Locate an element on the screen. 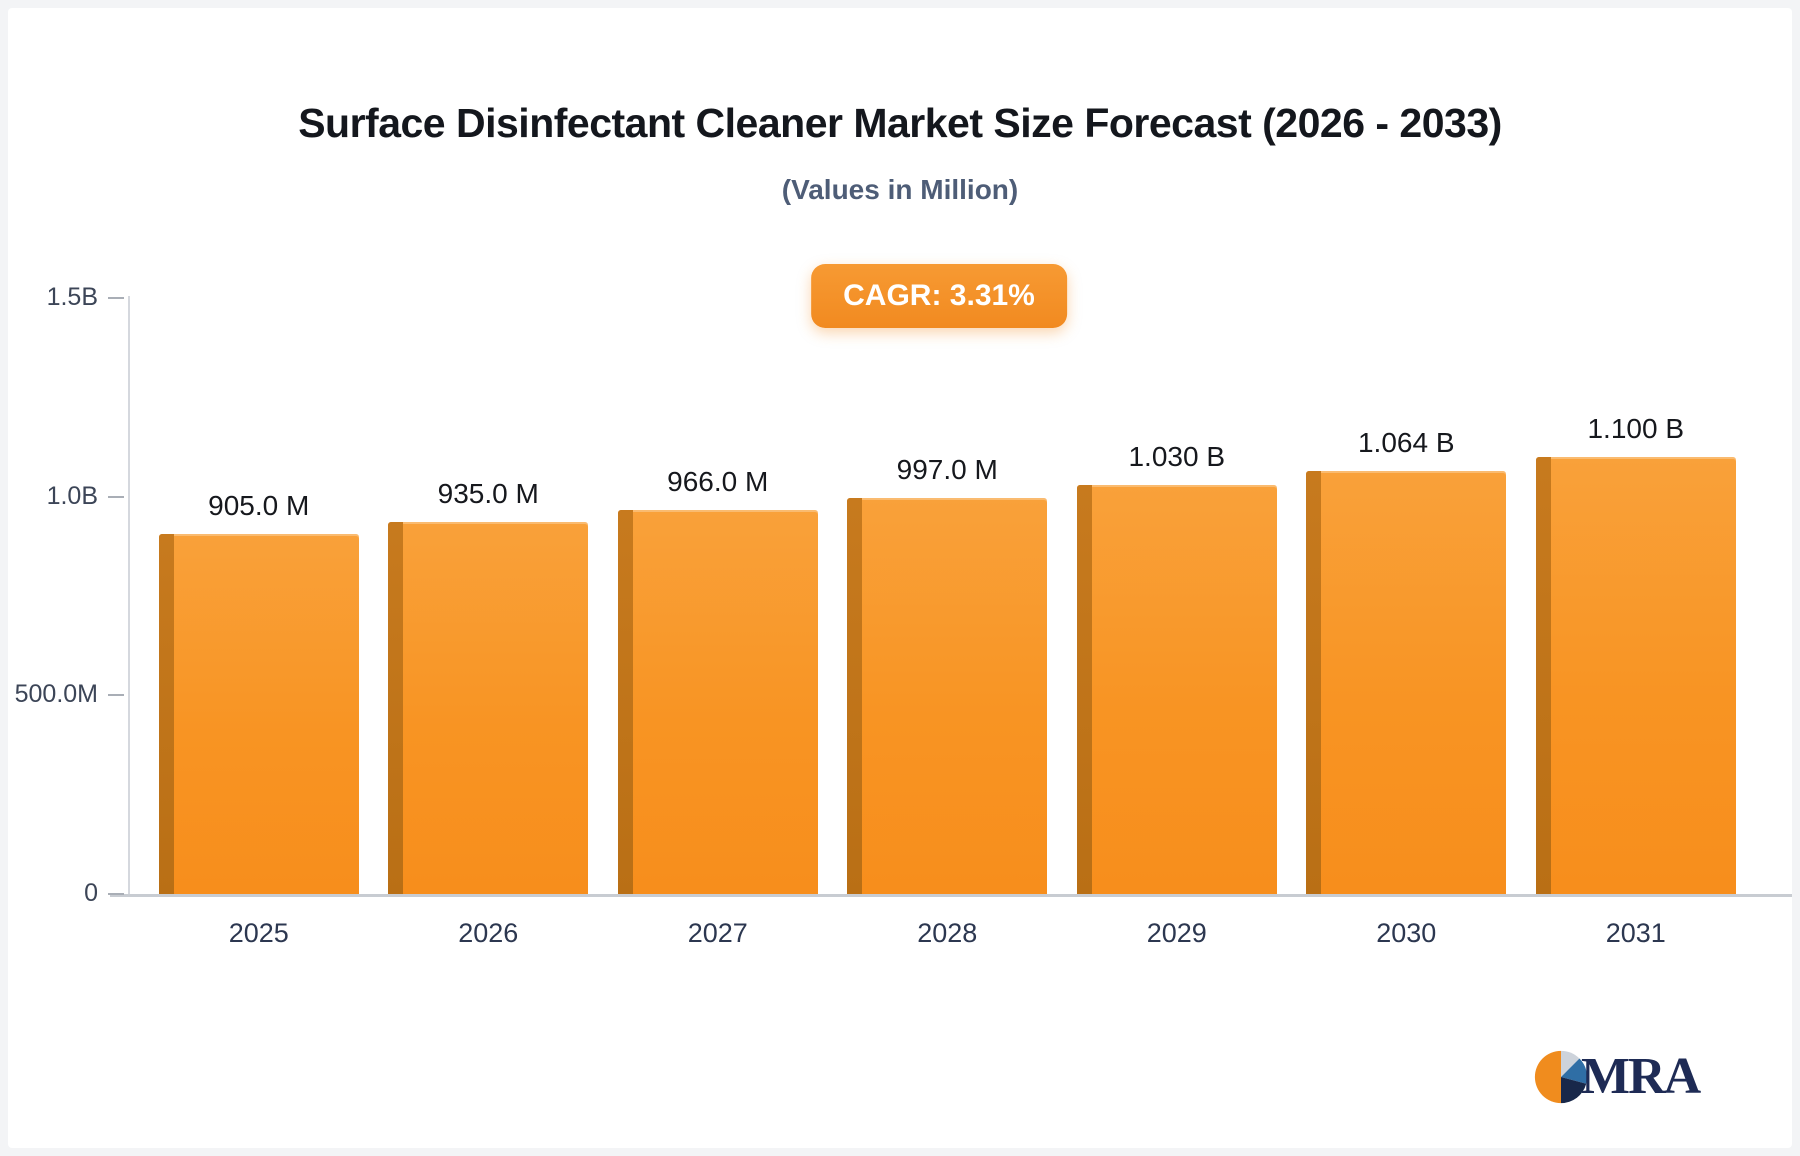 Image resolution: width=1800 pixels, height=1156 pixels. cagr-badge: CAGR: 3.31% is located at coordinates (939, 296).